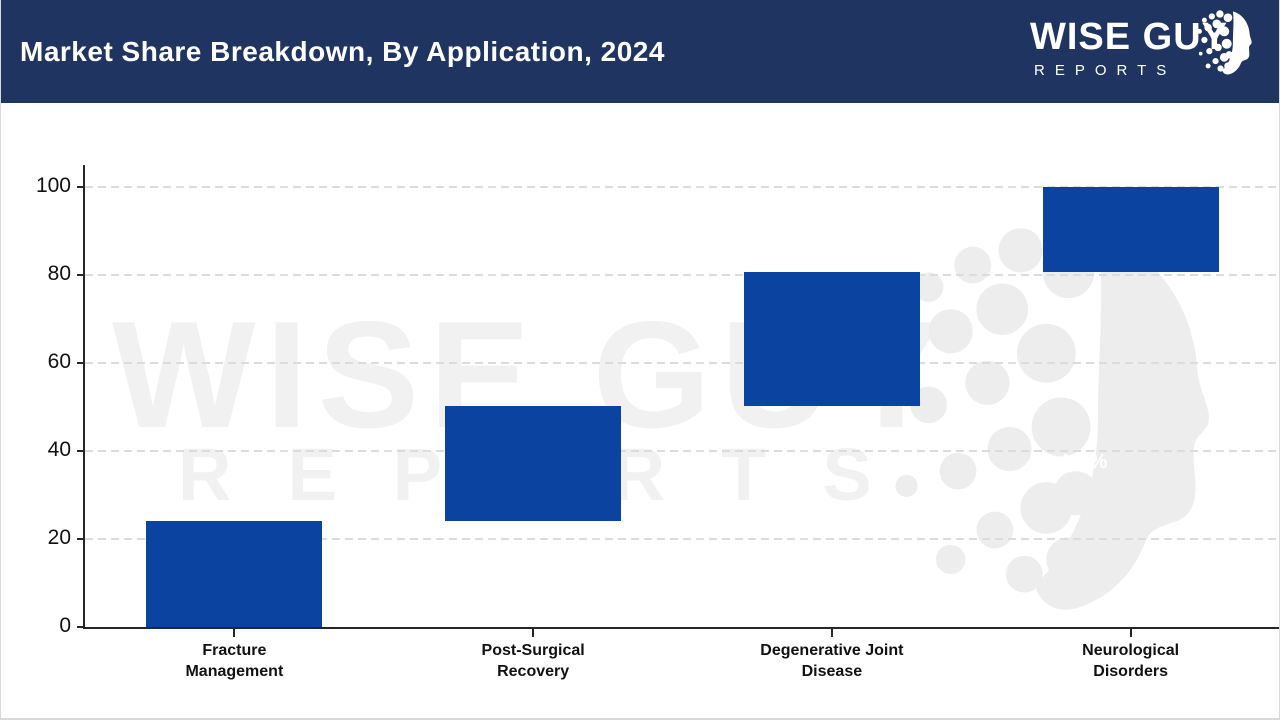 The image size is (1280, 720). I want to click on x-axis-spine, so click(681, 628).